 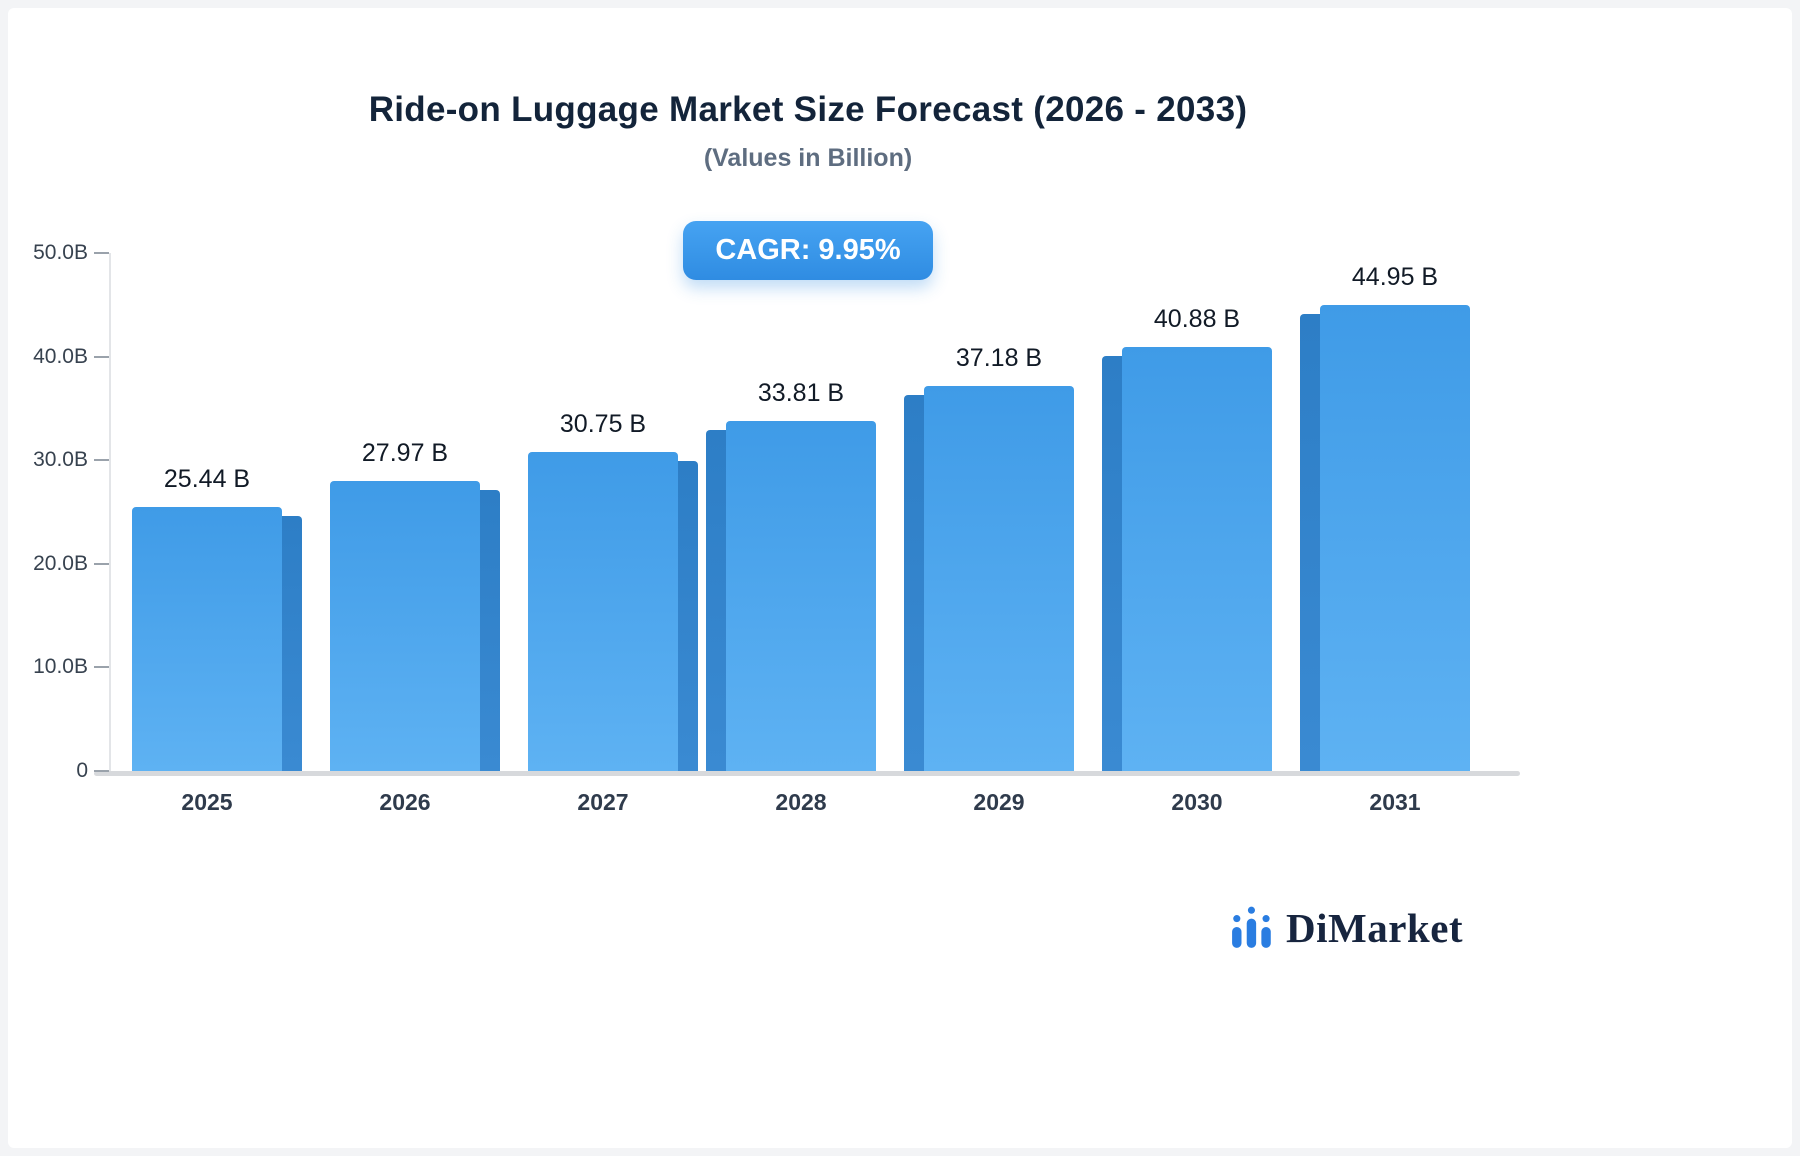 I want to click on y-axis-tick-label: 0, so click(x=82, y=770).